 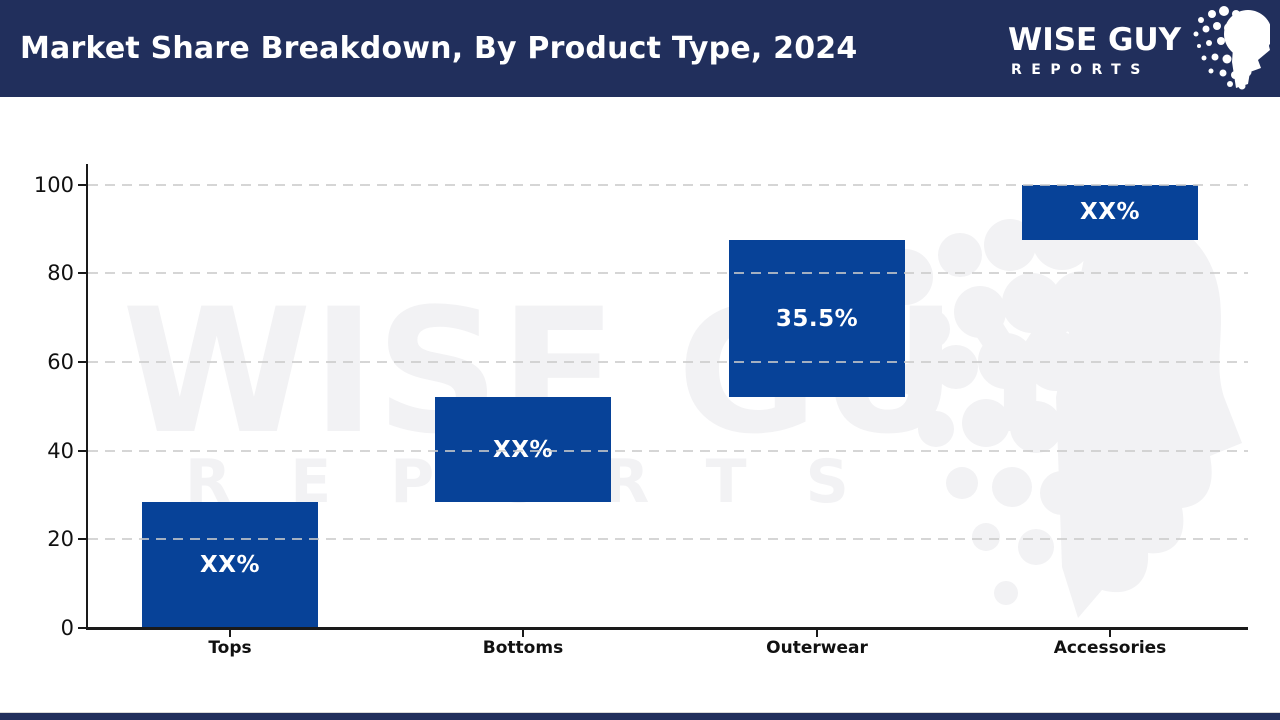 What do you see at coordinates (1080, 70) in the screenshot?
I see `logo-text-line2: REPORTS` at bounding box center [1080, 70].